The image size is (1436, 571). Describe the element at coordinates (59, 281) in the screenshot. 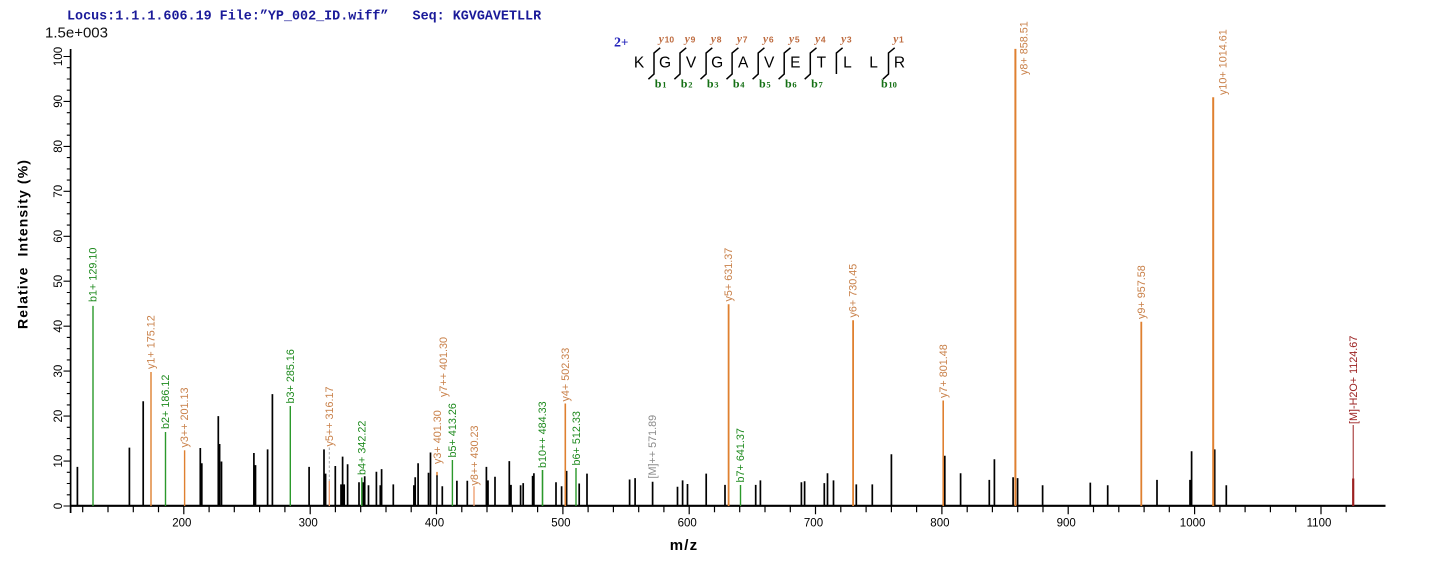

I see `svg-text: 50` at that location.